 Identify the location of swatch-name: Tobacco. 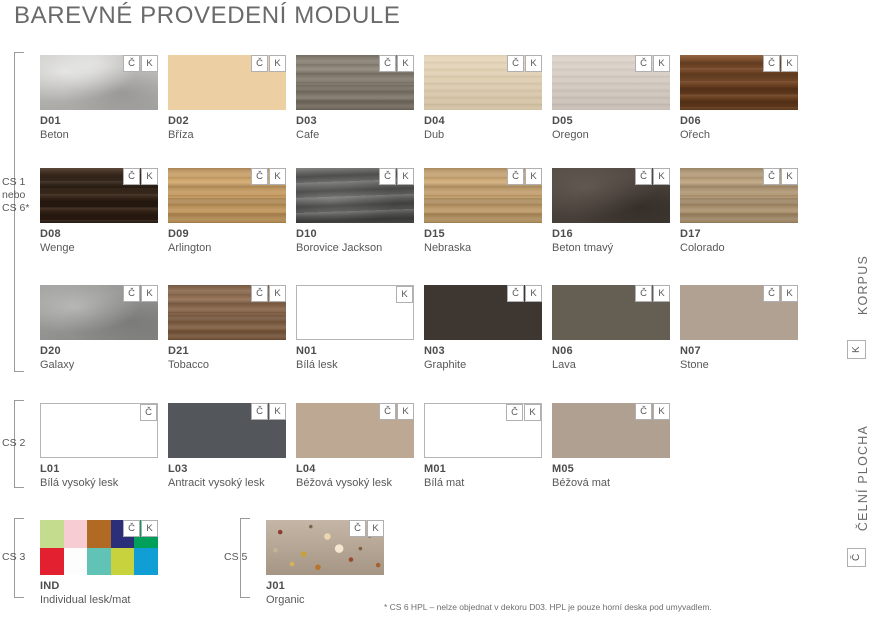
(188, 365).